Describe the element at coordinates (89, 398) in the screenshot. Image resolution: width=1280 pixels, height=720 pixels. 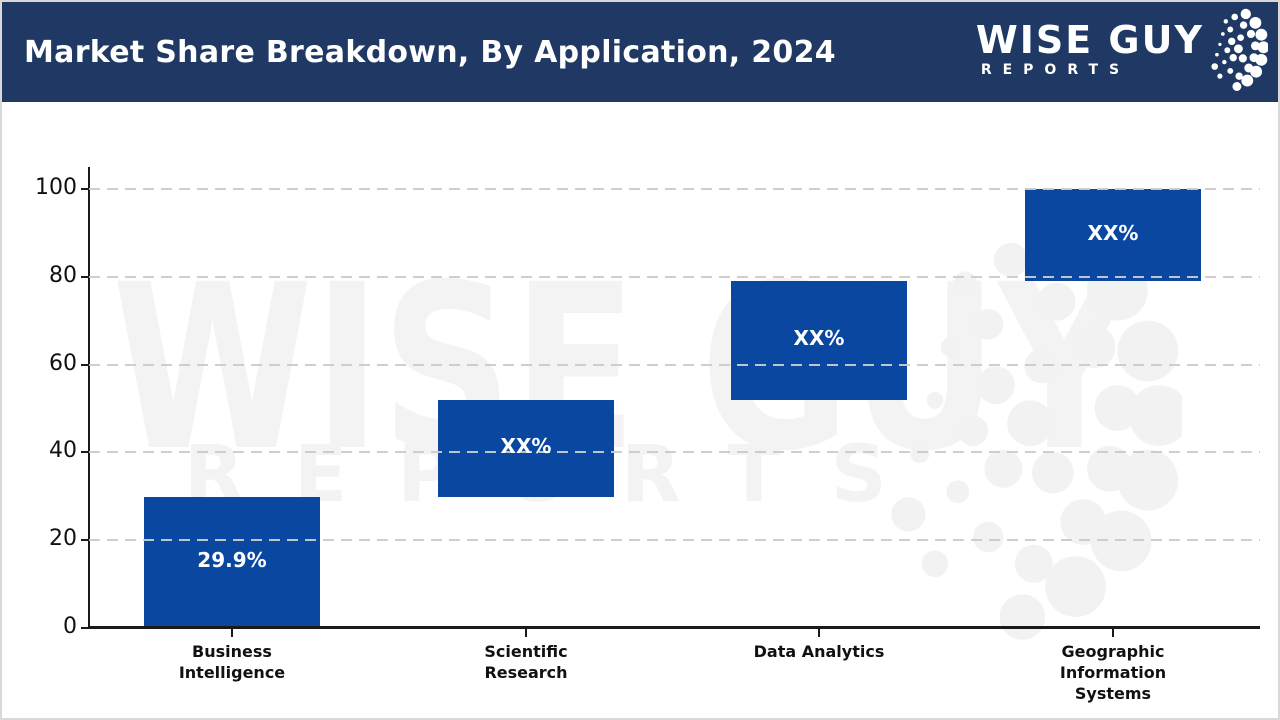
I see `y-axis-line` at that location.